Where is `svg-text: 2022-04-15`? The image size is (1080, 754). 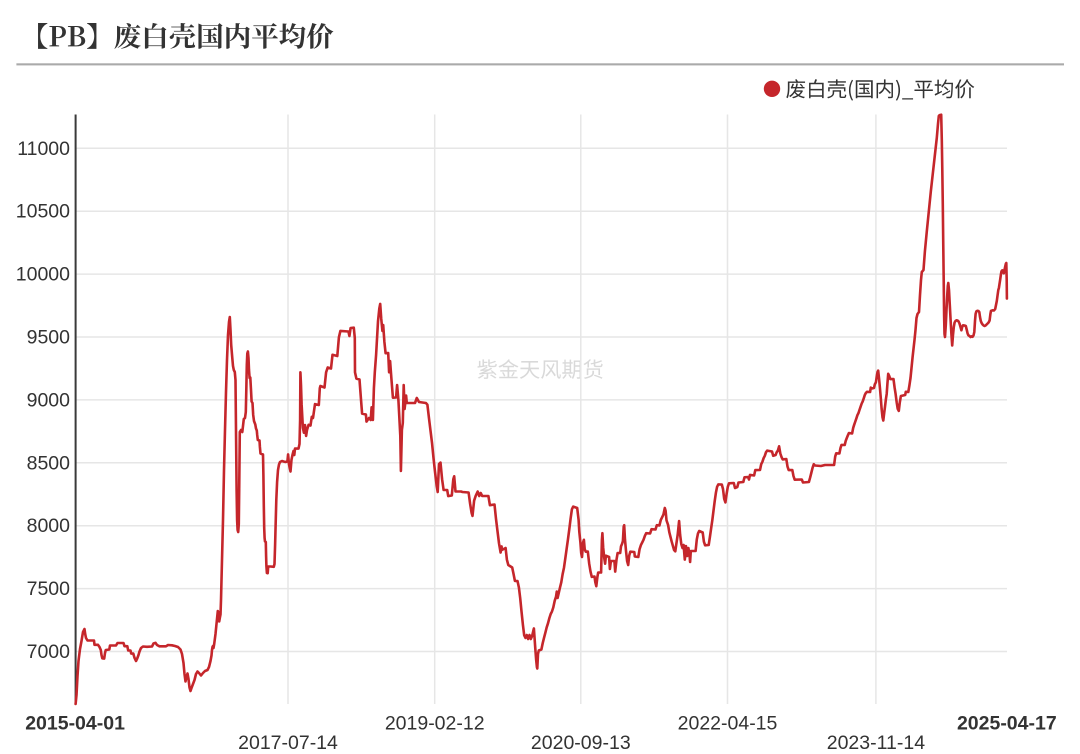
svg-text: 2022-04-15 is located at coordinates (728, 724).